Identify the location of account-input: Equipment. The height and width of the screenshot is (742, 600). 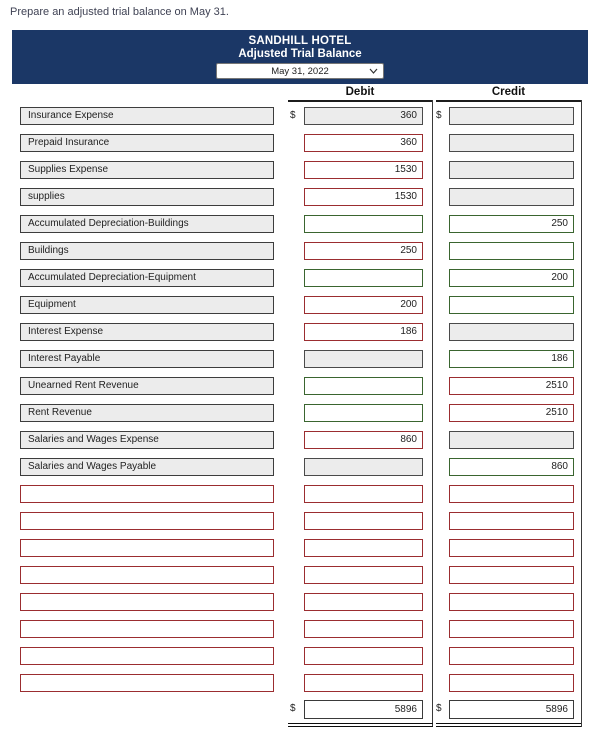
(147, 305).